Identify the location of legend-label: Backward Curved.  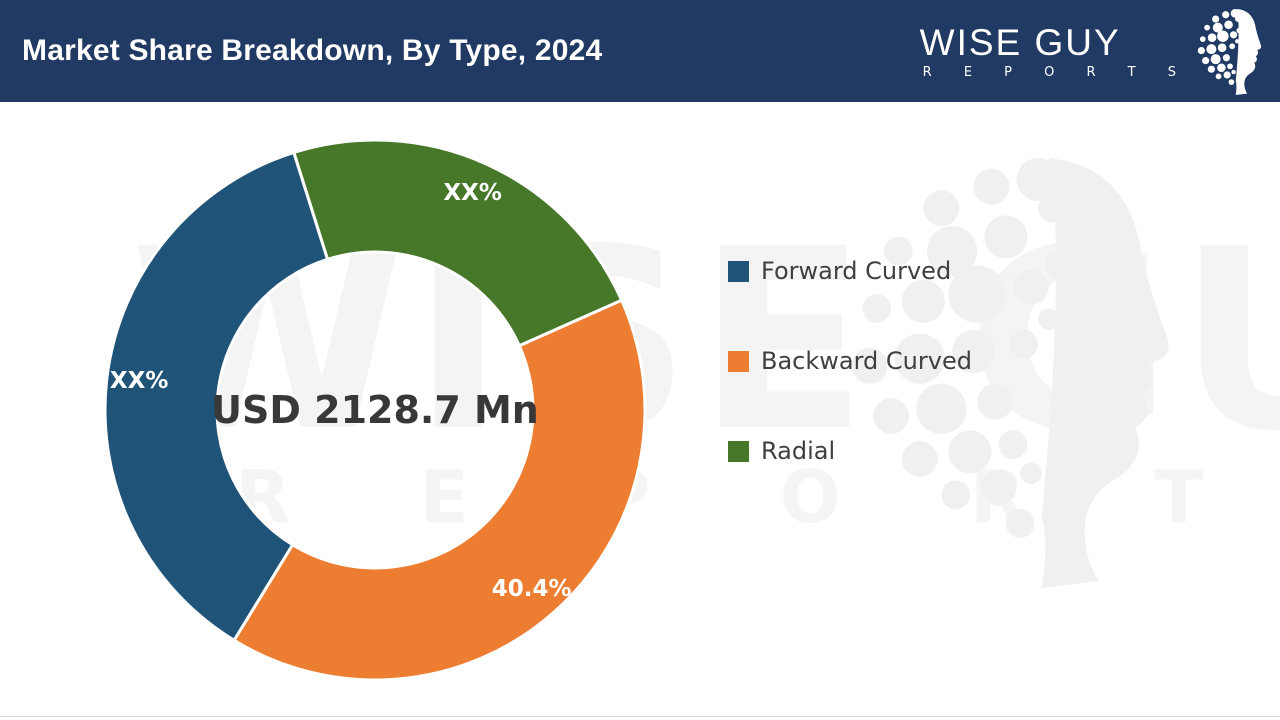
(866, 361).